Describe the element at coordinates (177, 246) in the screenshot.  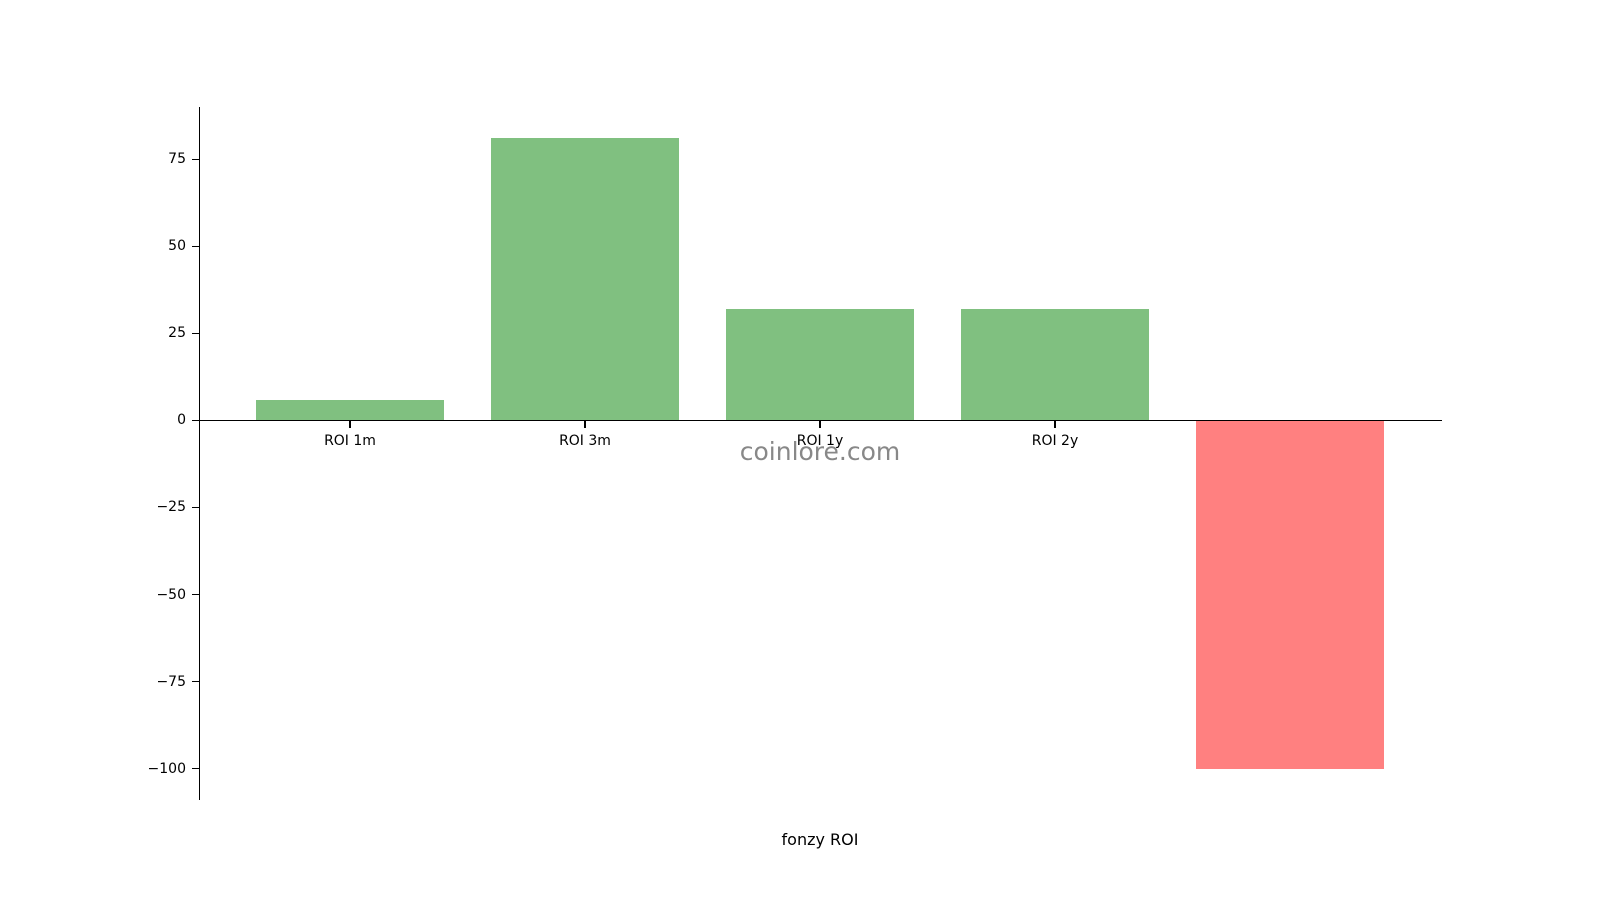
I see `y-tick-label: 50` at that location.